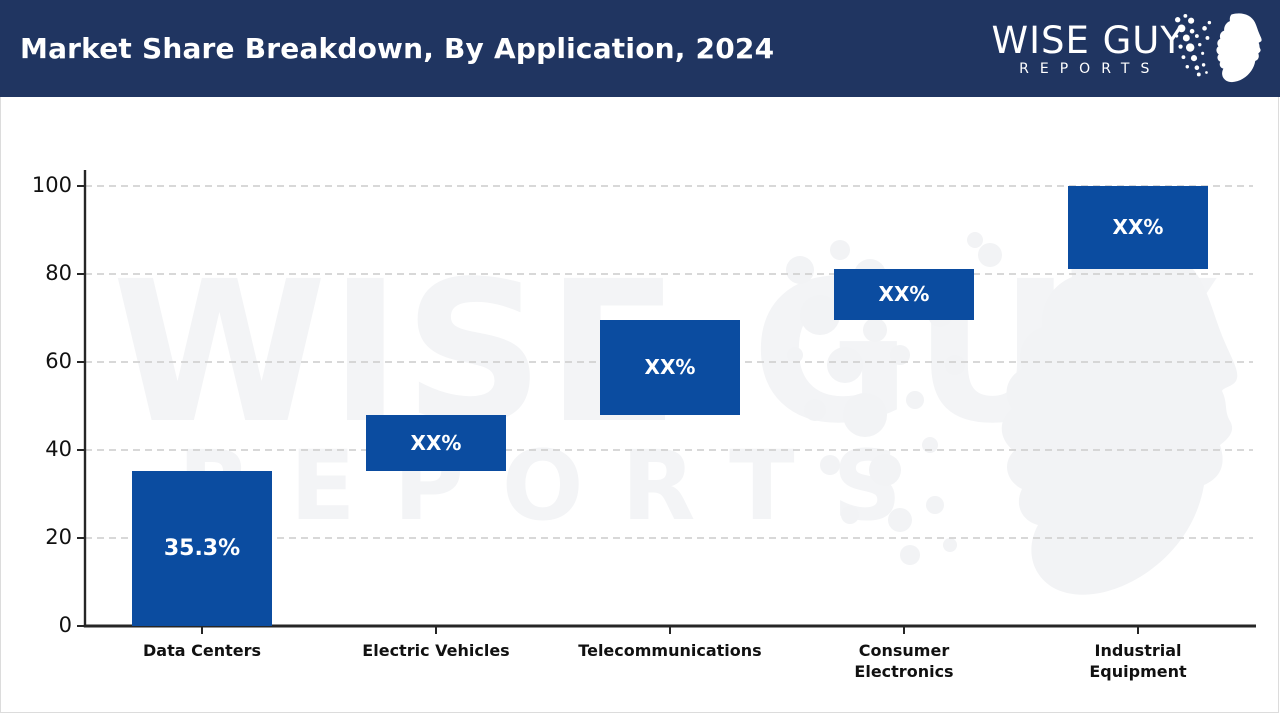 The width and height of the screenshot is (1280, 720). I want to click on bar-telecommunications: XX%, so click(670, 367).